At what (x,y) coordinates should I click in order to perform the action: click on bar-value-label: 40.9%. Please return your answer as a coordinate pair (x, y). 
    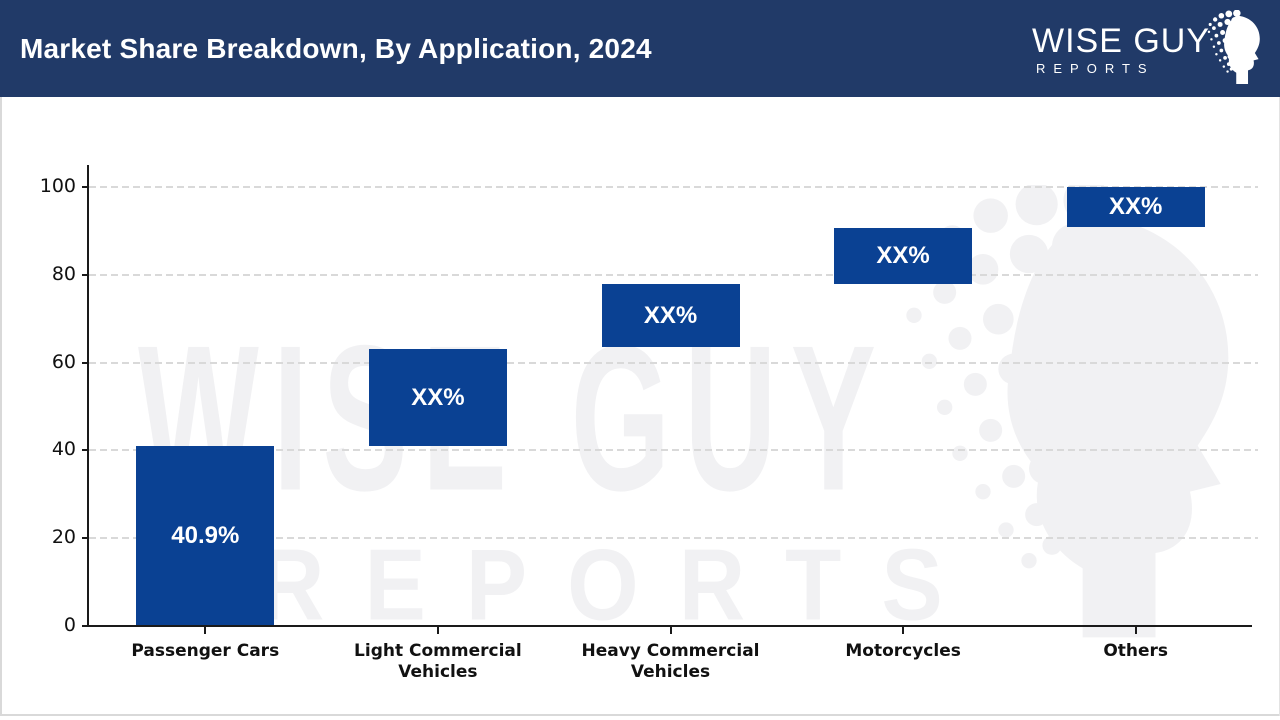
    Looking at the image, I should click on (205, 536).